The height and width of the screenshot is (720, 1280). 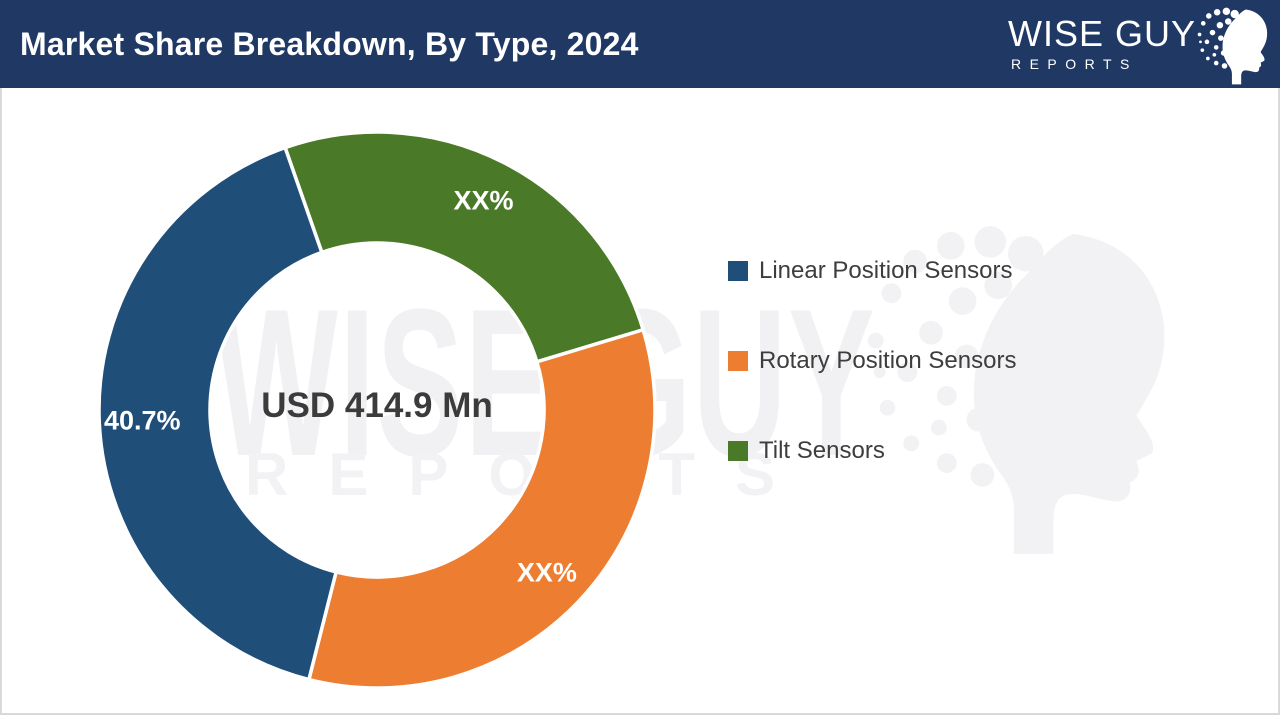 What do you see at coordinates (482, 508) in the screenshot?
I see `donut-segment-rotary-position-sensors` at bounding box center [482, 508].